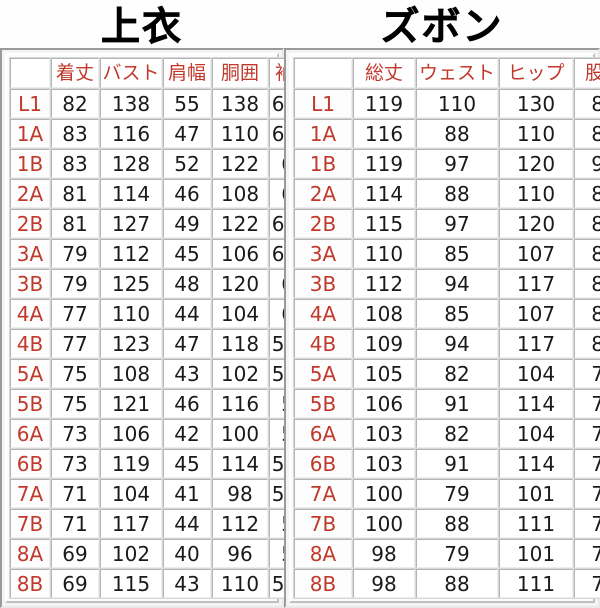  Describe the element at coordinates (384, 103) in the screenshot. I see `trousers-value-cell: 119` at that location.